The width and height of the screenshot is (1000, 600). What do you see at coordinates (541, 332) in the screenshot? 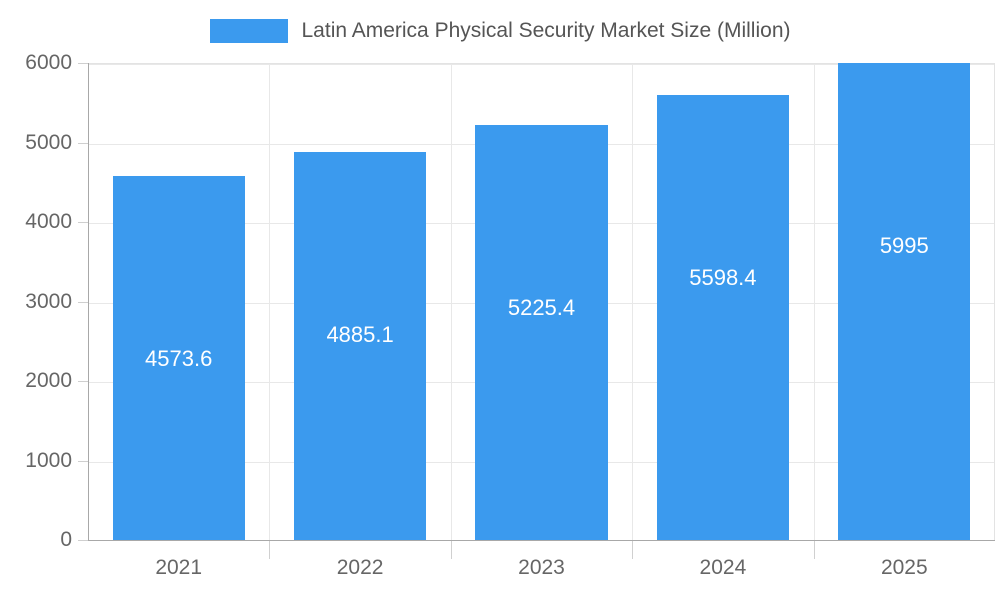
I see `bar-2023: 5225.4` at bounding box center [541, 332].